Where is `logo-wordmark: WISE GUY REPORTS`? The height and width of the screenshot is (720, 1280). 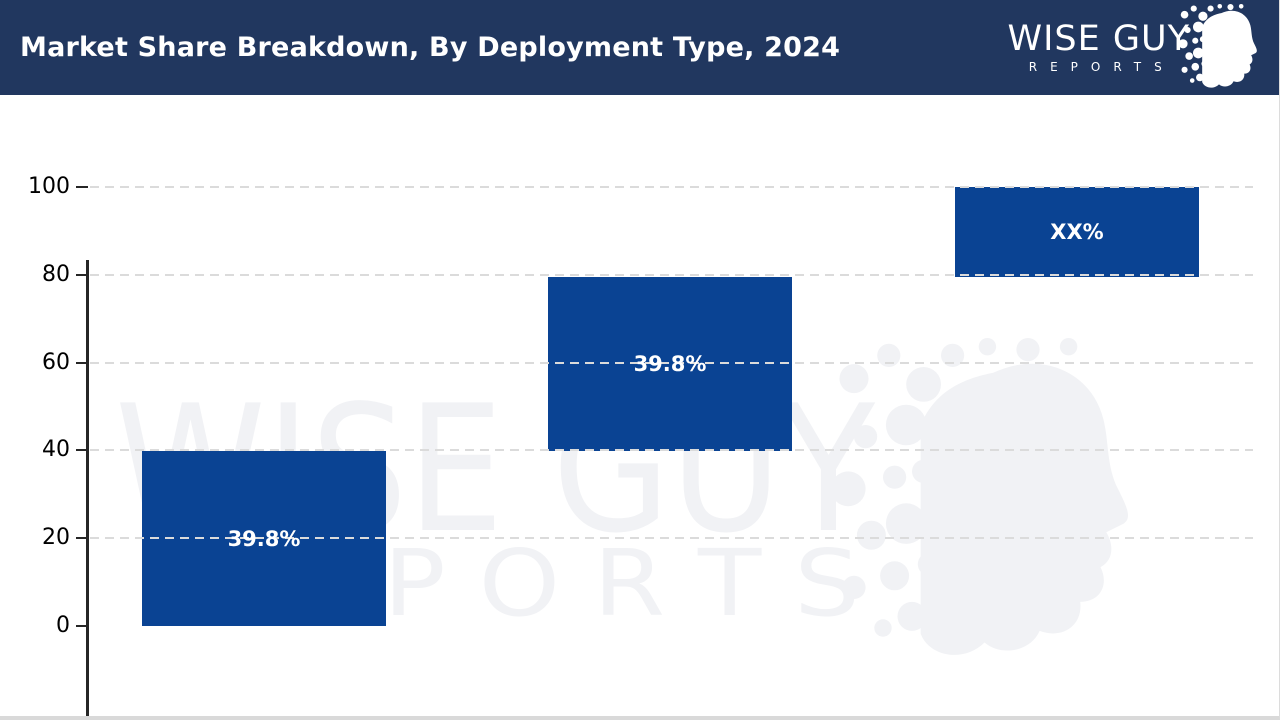 logo-wordmark: WISE GUY REPORTS is located at coordinates (1098, 46).